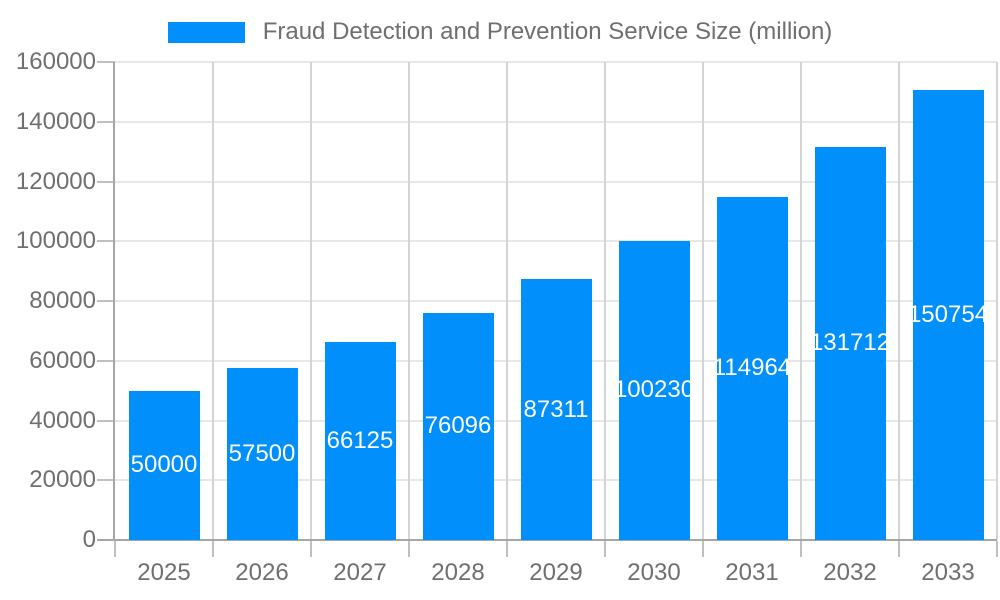 The height and width of the screenshot is (600, 1000). Describe the element at coordinates (262, 572) in the screenshot. I see `x-axis-label: 2026` at that location.